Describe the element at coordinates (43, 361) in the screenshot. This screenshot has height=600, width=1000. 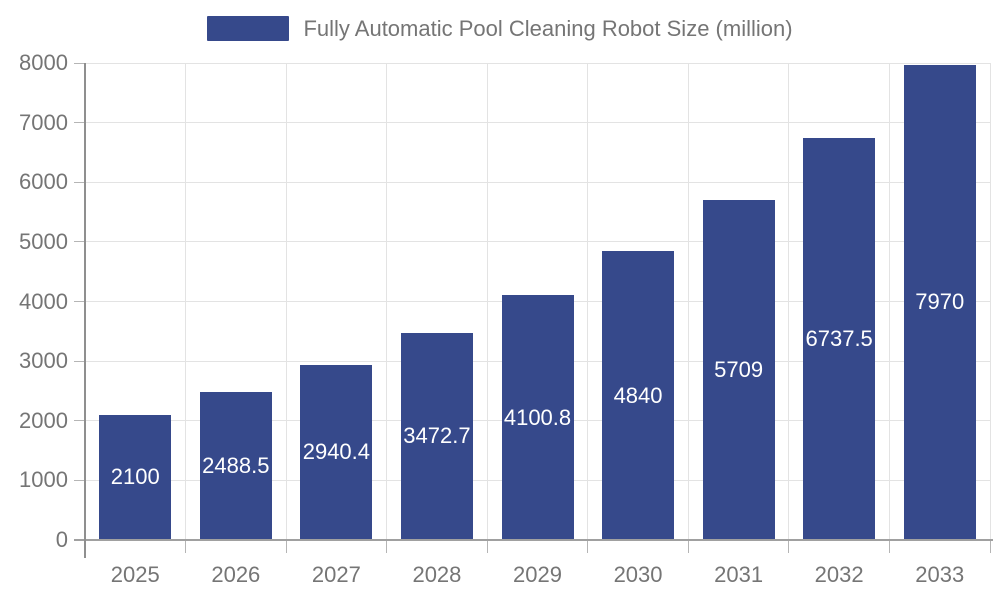
I see `y-axis-tick-label: 3000` at that location.